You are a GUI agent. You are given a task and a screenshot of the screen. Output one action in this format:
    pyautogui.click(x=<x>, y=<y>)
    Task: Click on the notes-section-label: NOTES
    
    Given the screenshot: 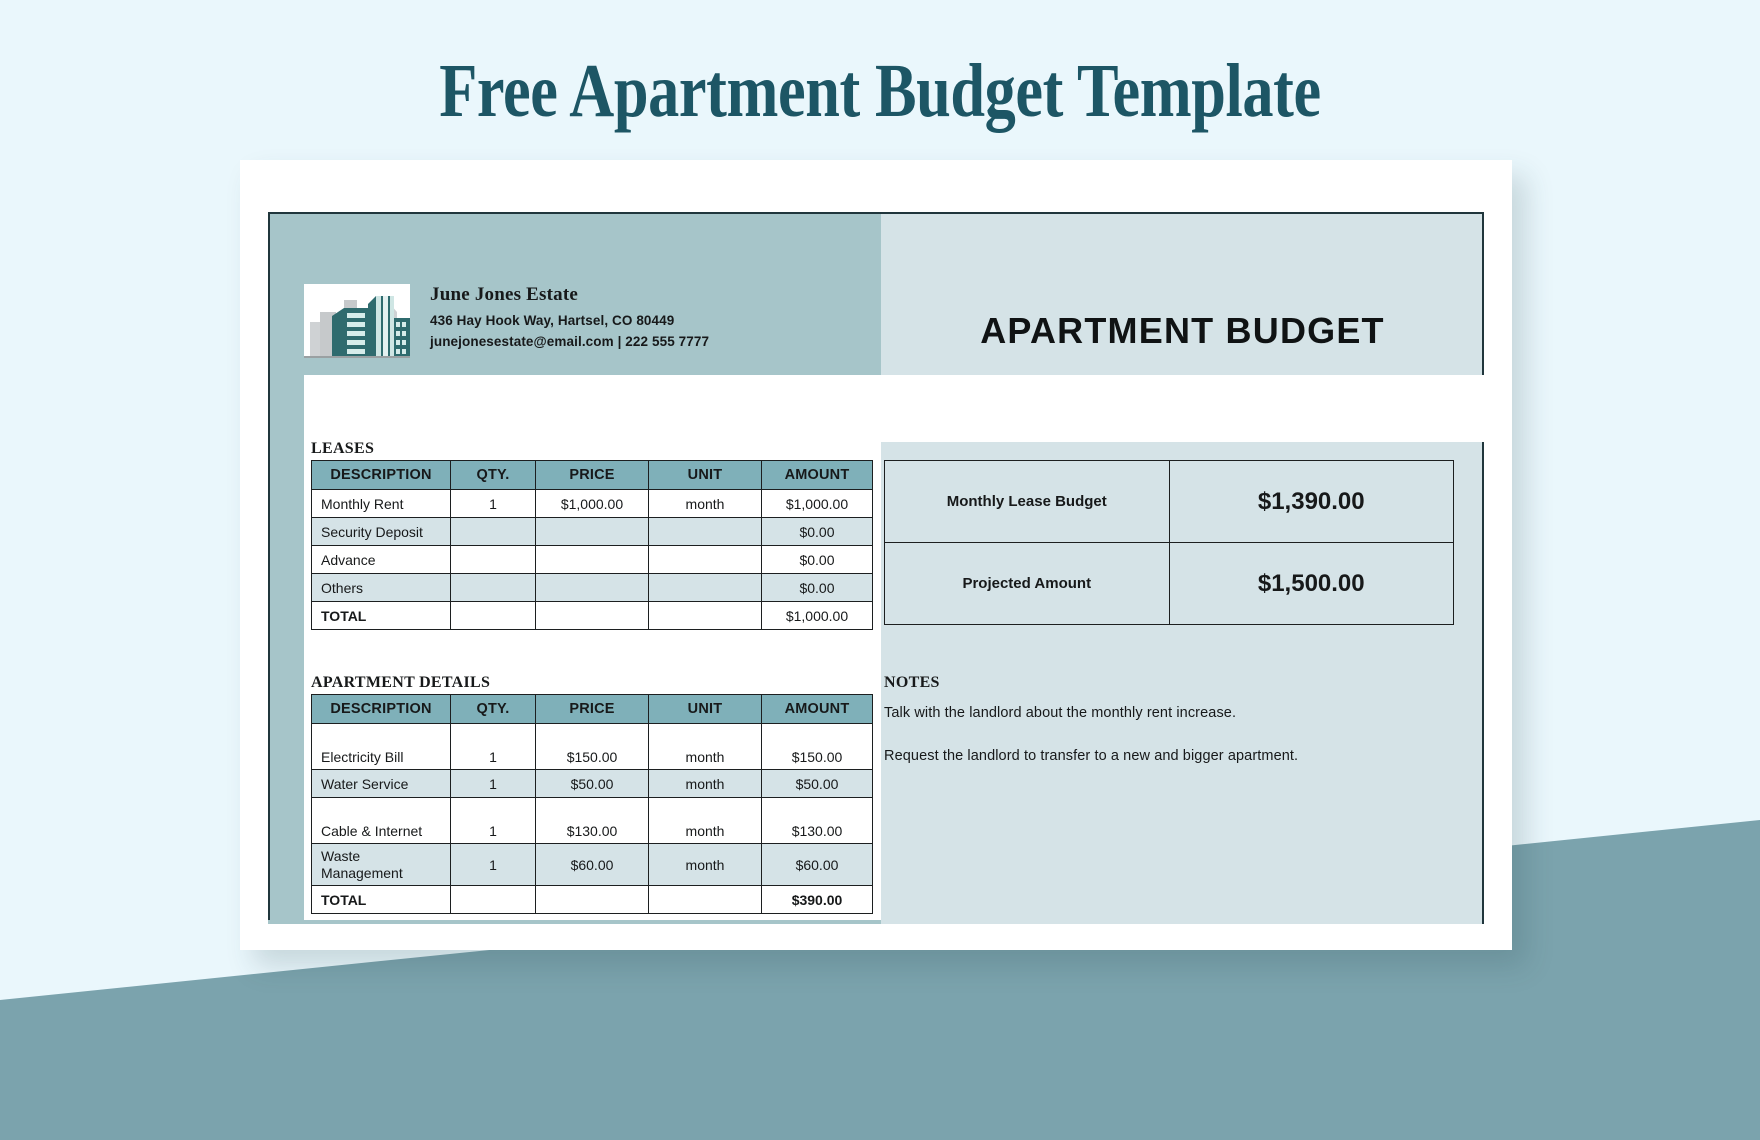 What is the action you would take?
    pyautogui.click(x=912, y=682)
    